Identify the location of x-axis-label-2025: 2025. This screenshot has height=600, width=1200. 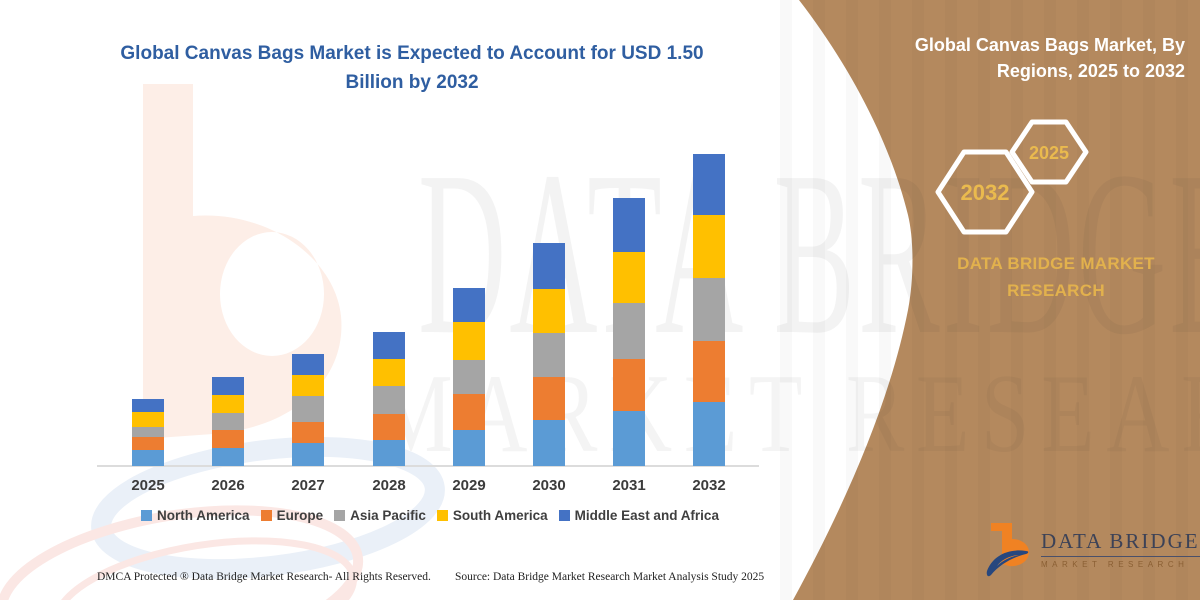
(148, 485).